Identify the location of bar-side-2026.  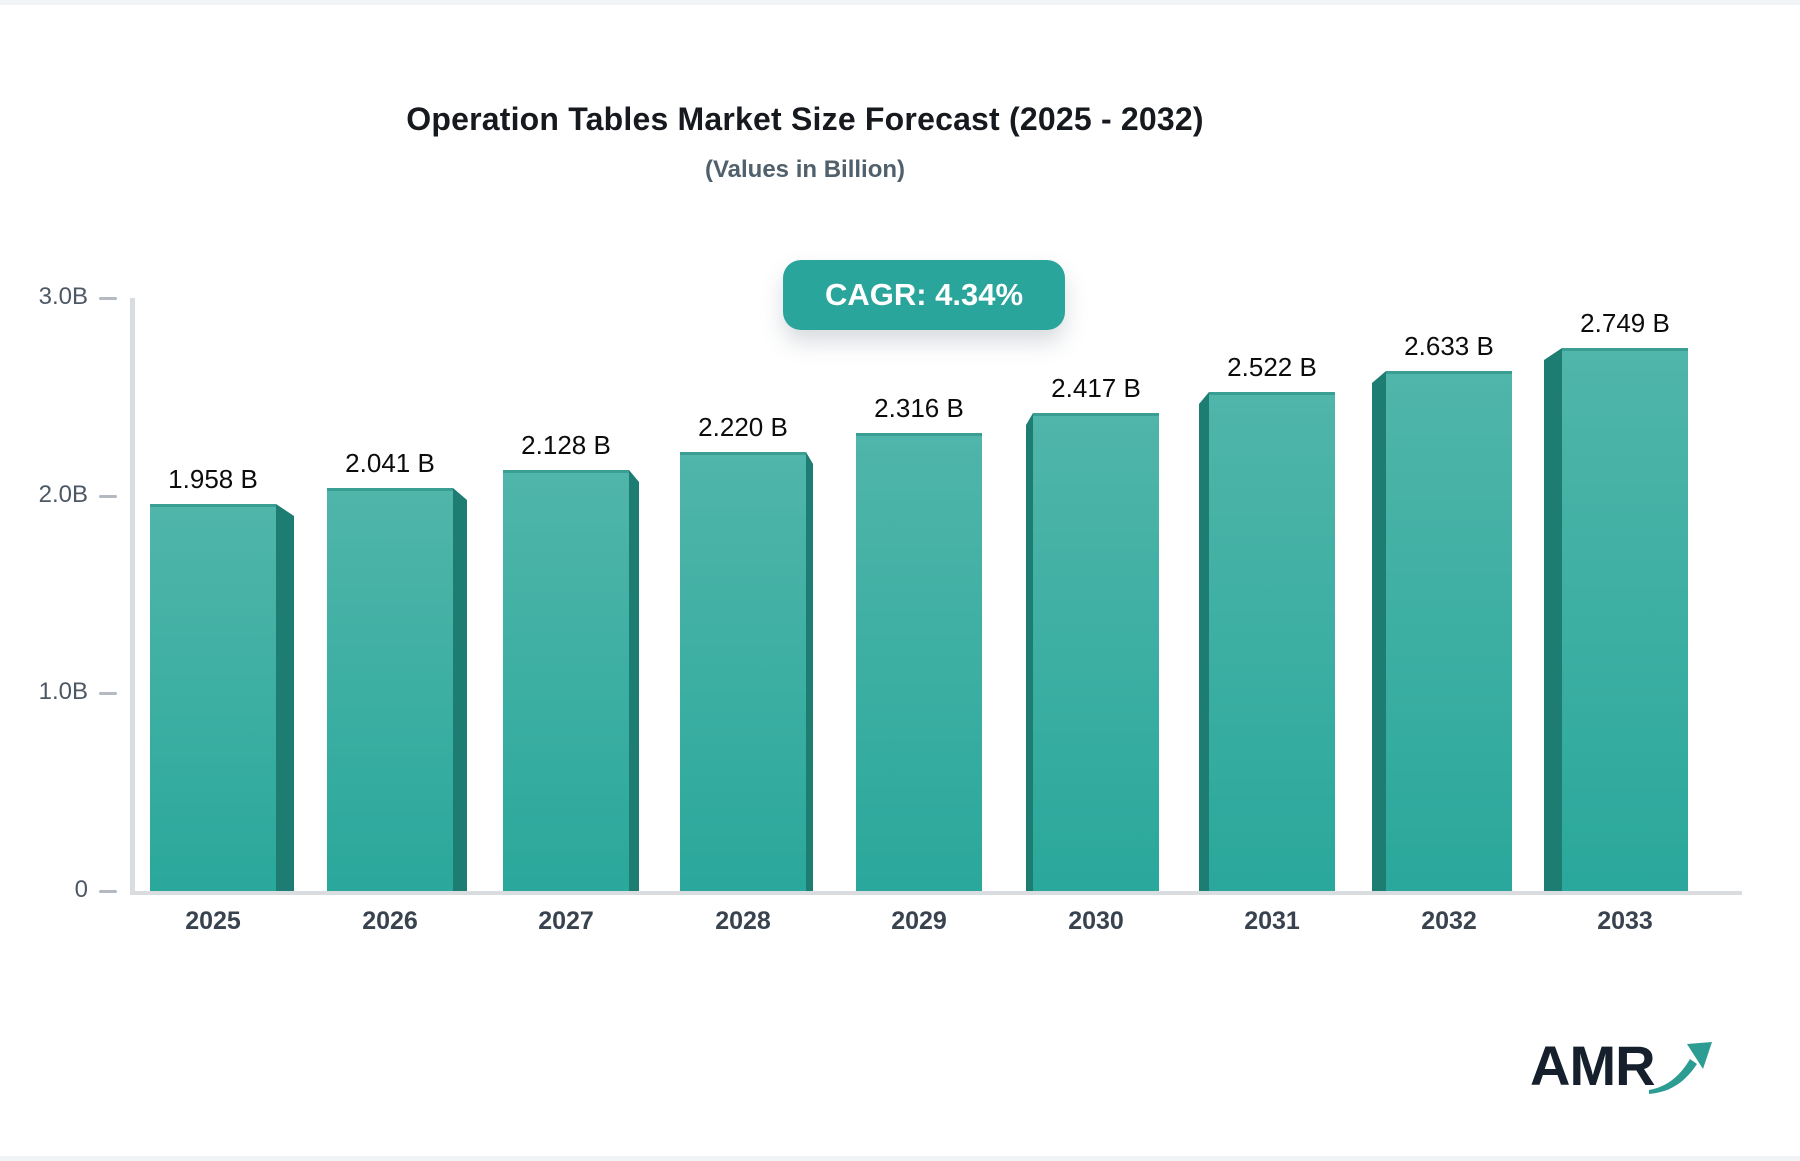
(460, 689).